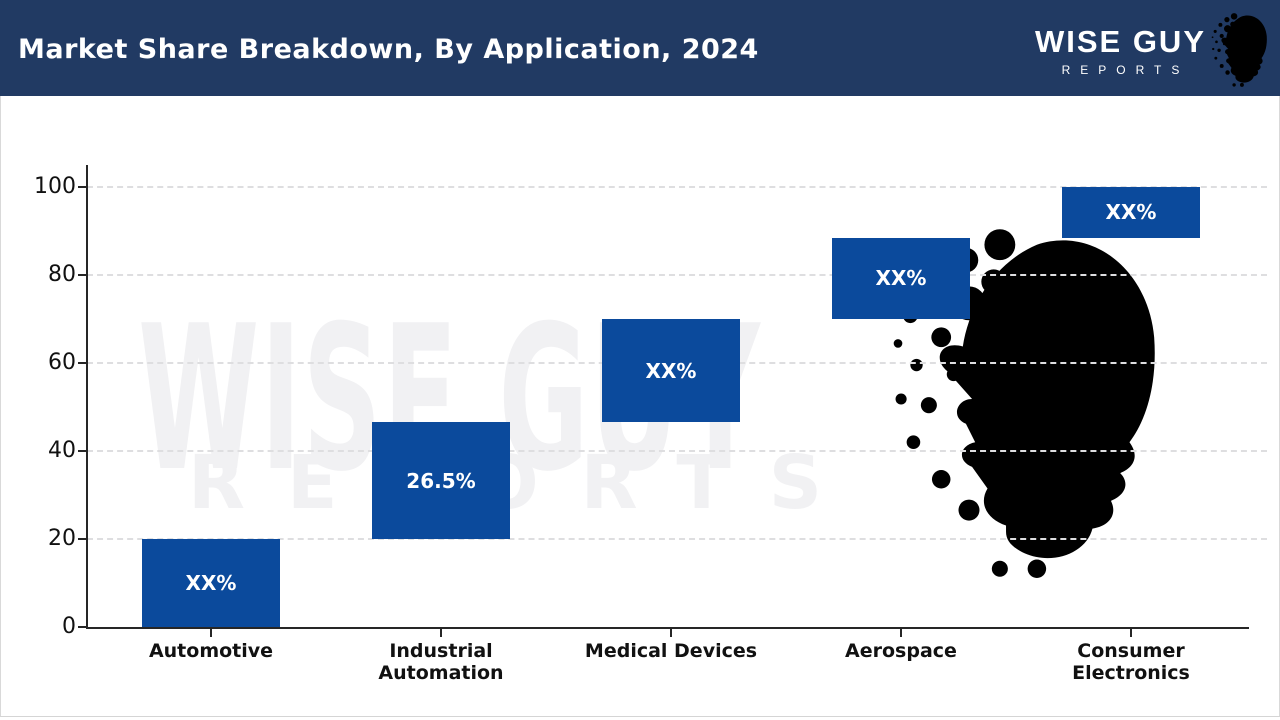 The height and width of the screenshot is (720, 1280). What do you see at coordinates (62, 450) in the screenshot?
I see `y-tick-label-40: 40` at bounding box center [62, 450].